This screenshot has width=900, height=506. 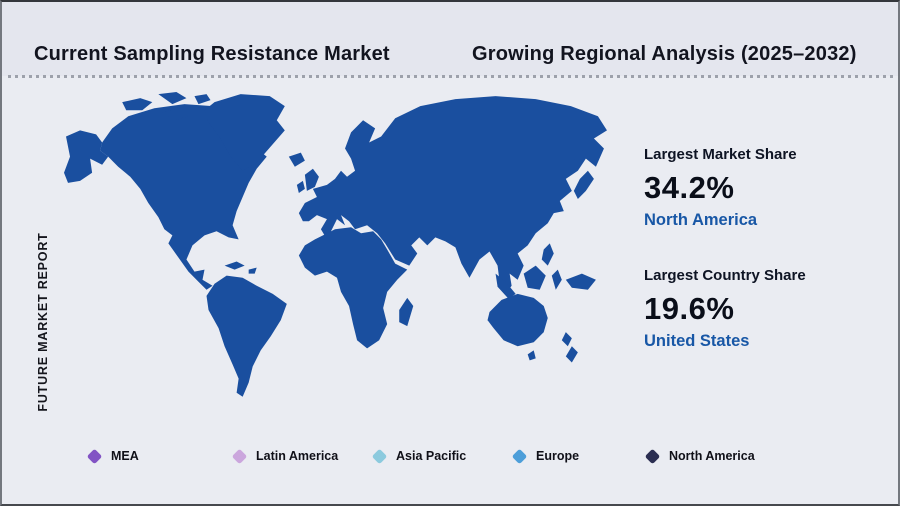 What do you see at coordinates (86, 156) in the screenshot?
I see `map-region-alaska` at bounding box center [86, 156].